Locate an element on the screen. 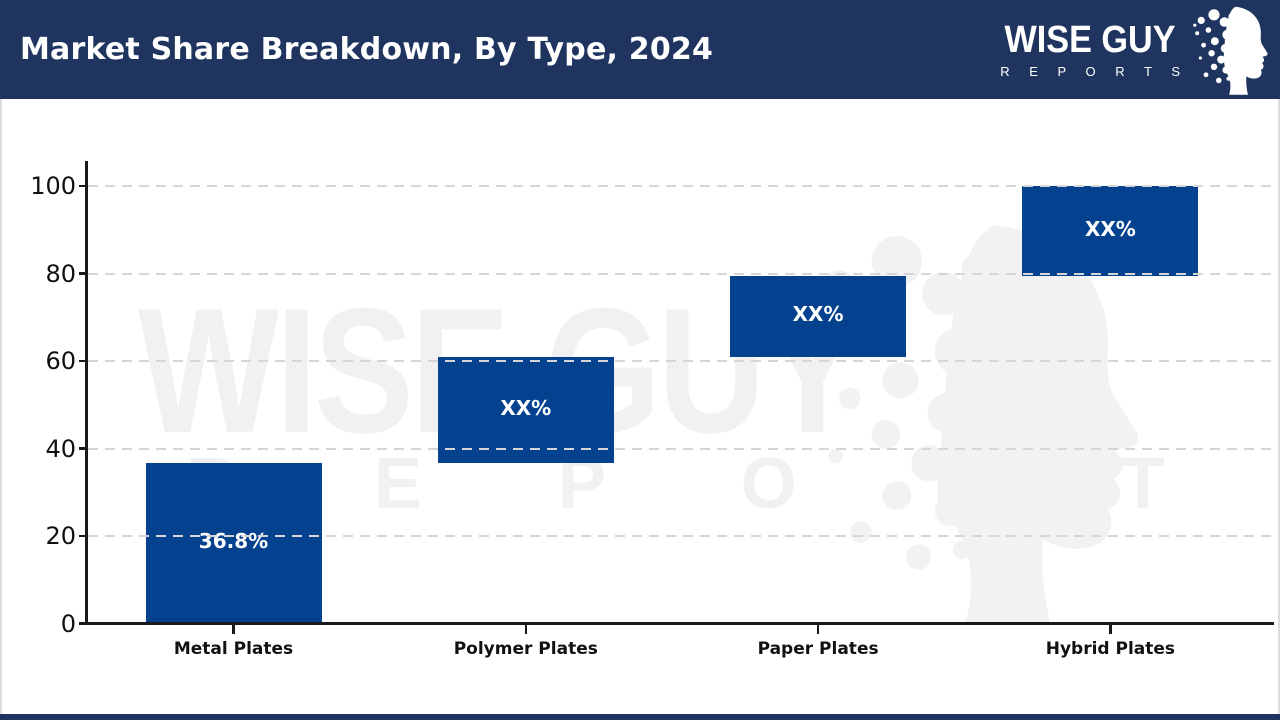  page-title: Market Share Breakdown, By Type, 2024 is located at coordinates (367, 49).